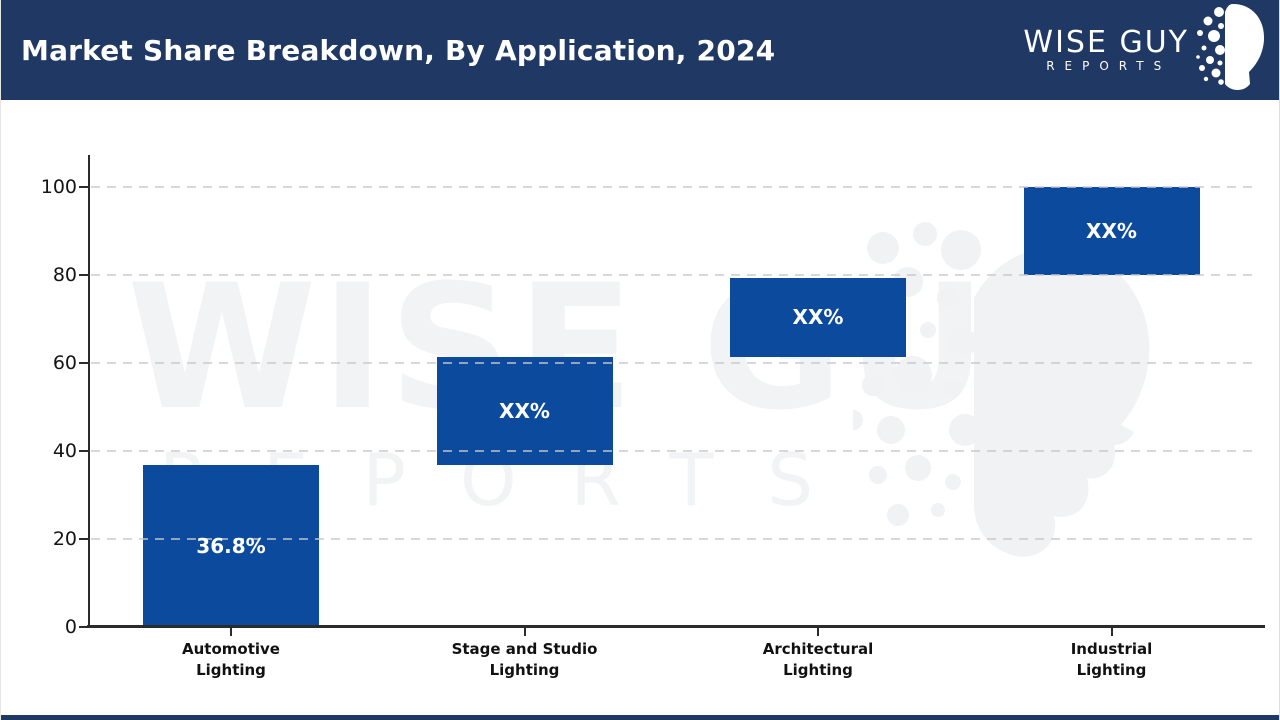 This screenshot has width=1280, height=720. Describe the element at coordinates (1112, 660) in the screenshot. I see `x-category-label: Industrial Lighting` at that location.